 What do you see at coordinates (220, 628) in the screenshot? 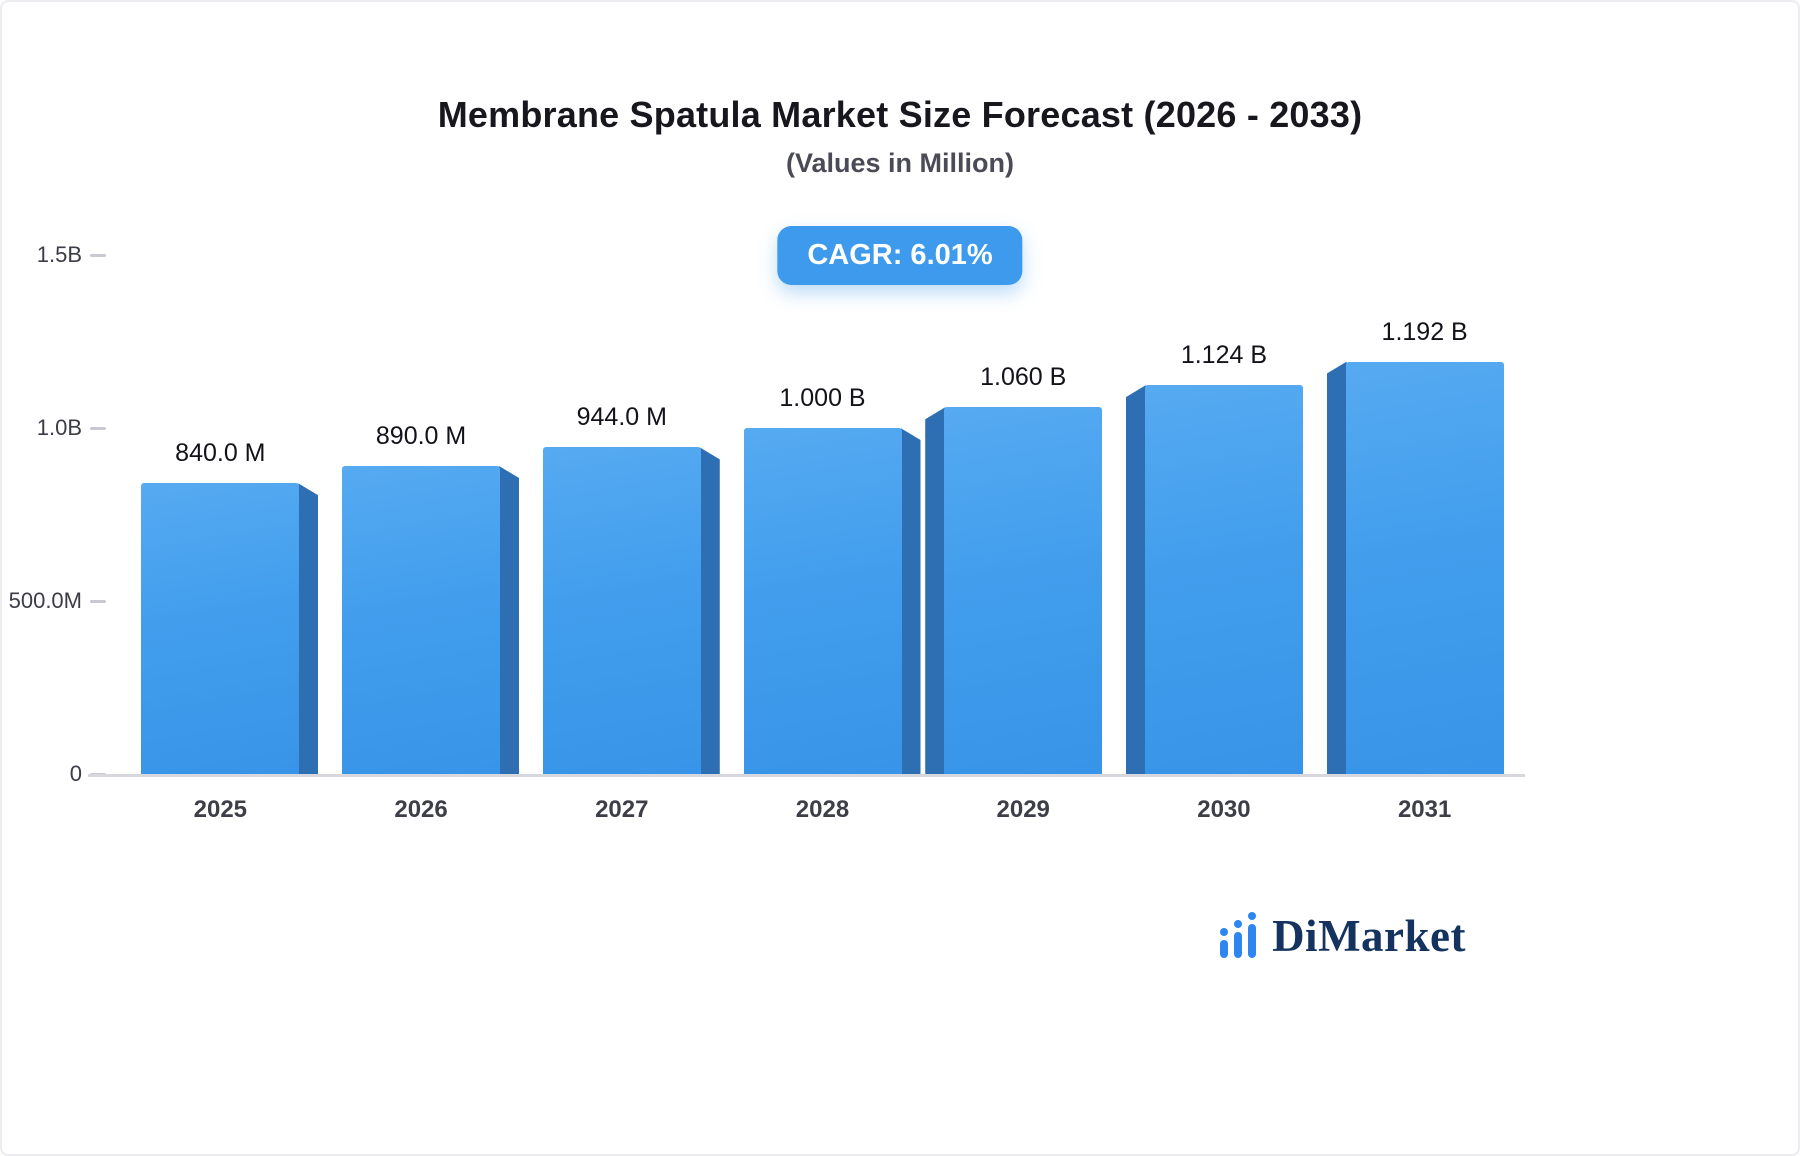
I see `bar-2025` at bounding box center [220, 628].